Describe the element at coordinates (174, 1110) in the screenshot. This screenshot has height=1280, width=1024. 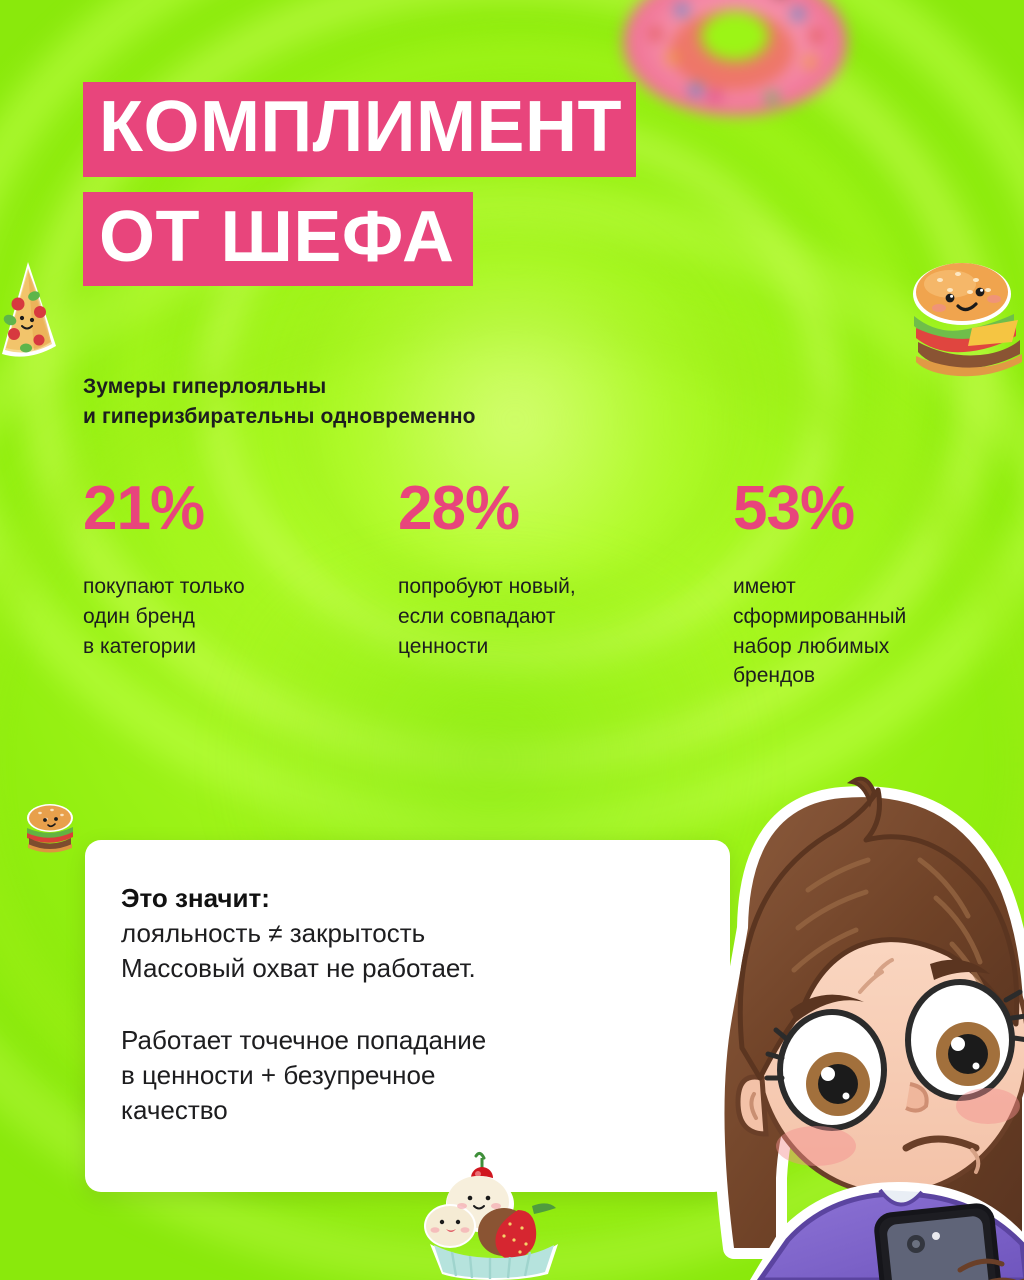
I see `card-paragraph-line: качество` at that location.